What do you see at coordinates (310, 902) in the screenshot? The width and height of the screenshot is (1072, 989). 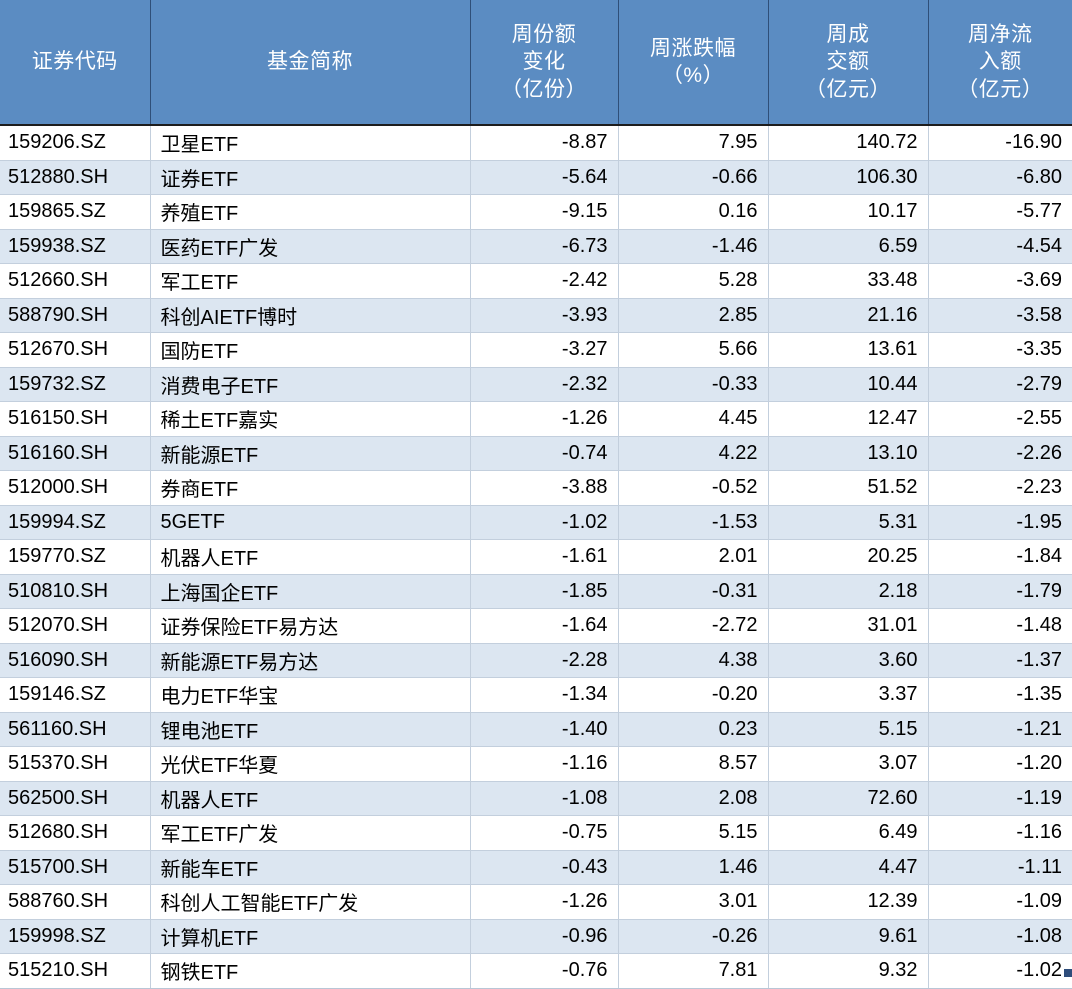 I see `cell-fund-short-name: 科创人工智能ETF广发` at bounding box center [310, 902].